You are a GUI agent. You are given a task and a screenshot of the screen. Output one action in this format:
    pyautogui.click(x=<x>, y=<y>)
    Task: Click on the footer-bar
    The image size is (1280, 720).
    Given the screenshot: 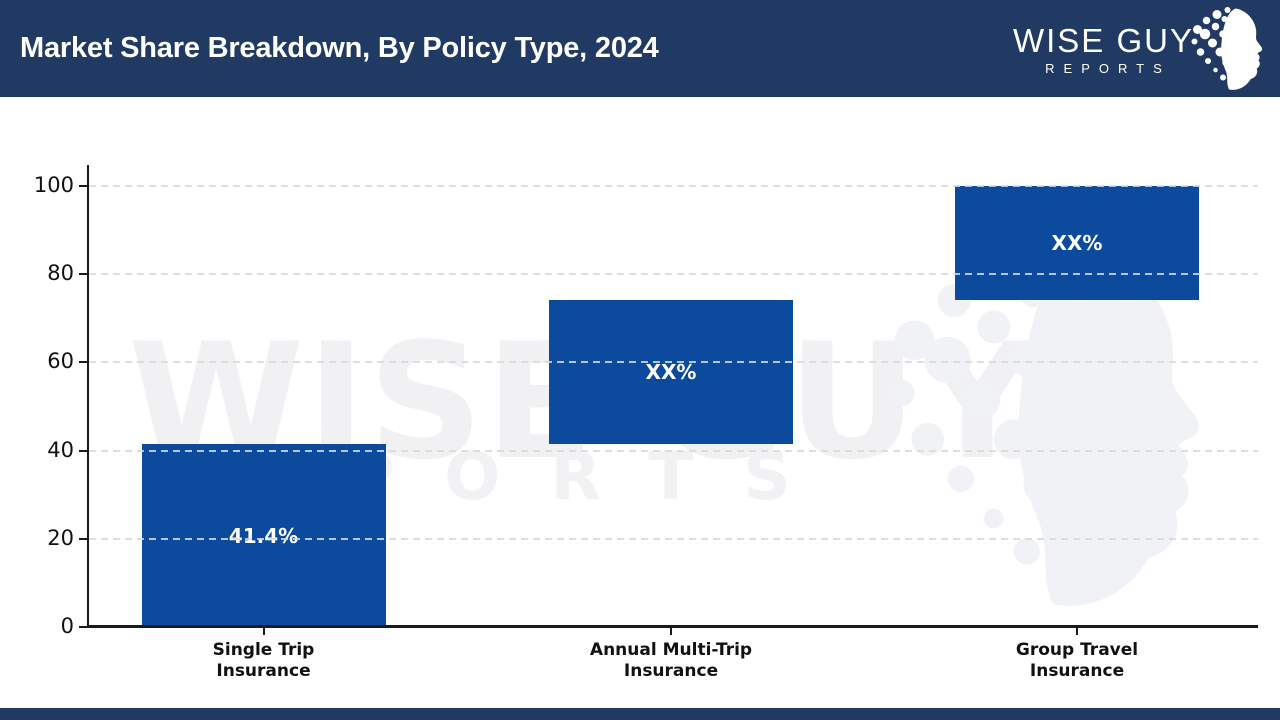 What is the action you would take?
    pyautogui.click(x=640, y=714)
    